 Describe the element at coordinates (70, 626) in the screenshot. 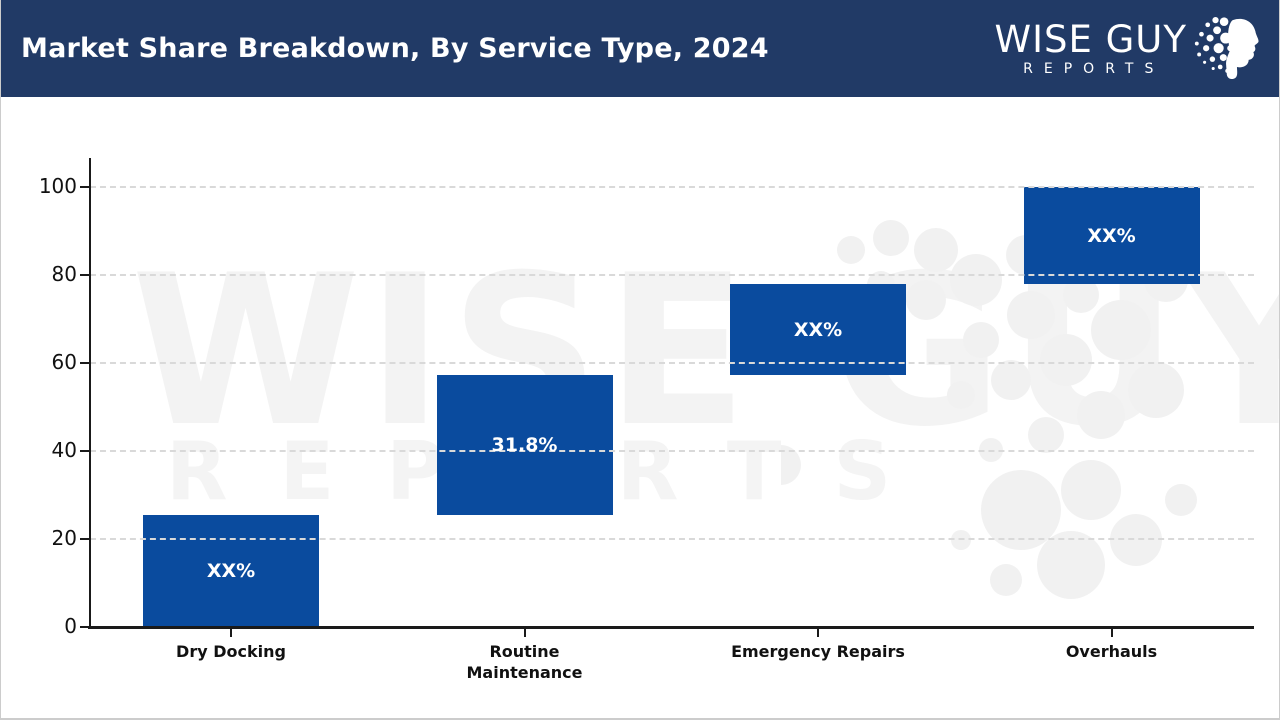

I see `y-tick-label: 0` at that location.